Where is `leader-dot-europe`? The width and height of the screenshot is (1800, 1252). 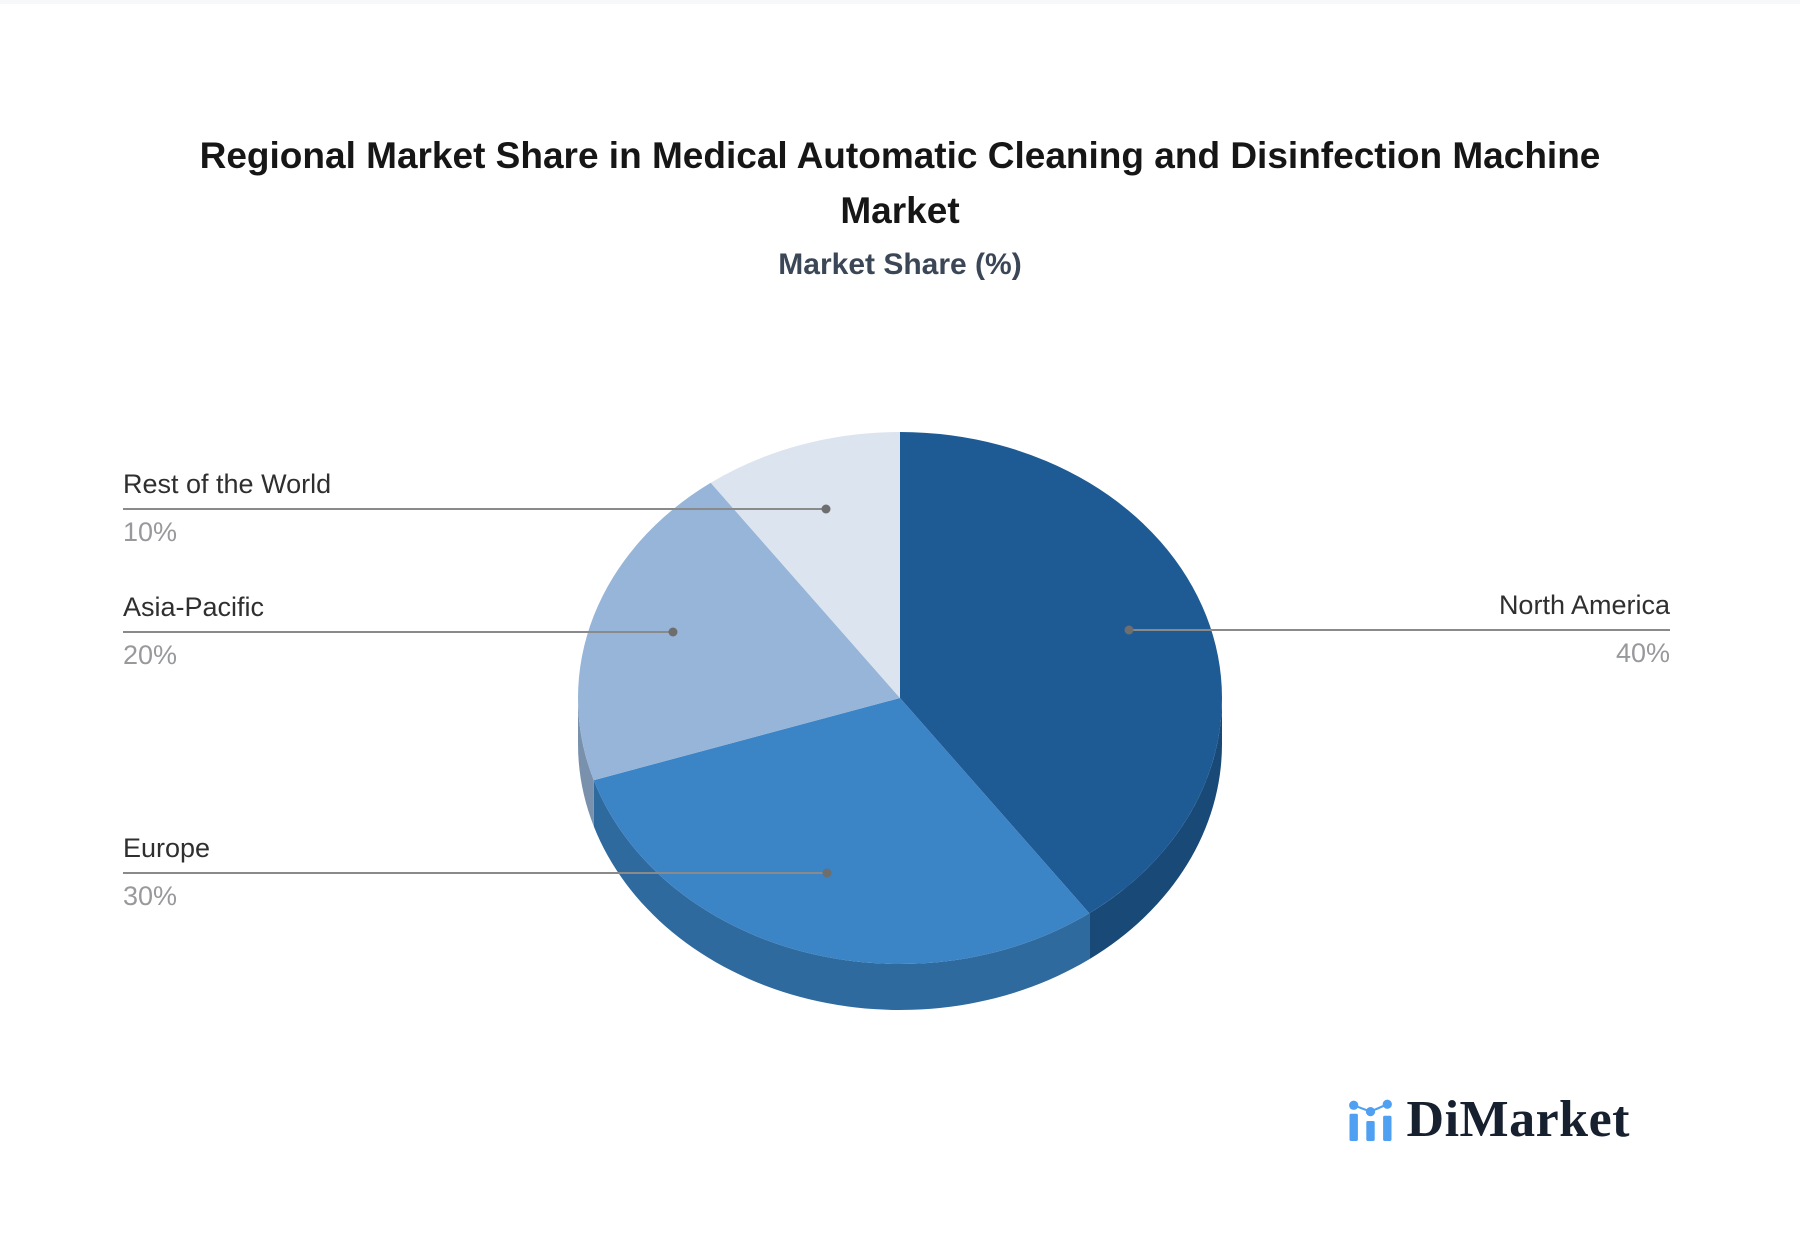
leader-dot-europe is located at coordinates (827, 873).